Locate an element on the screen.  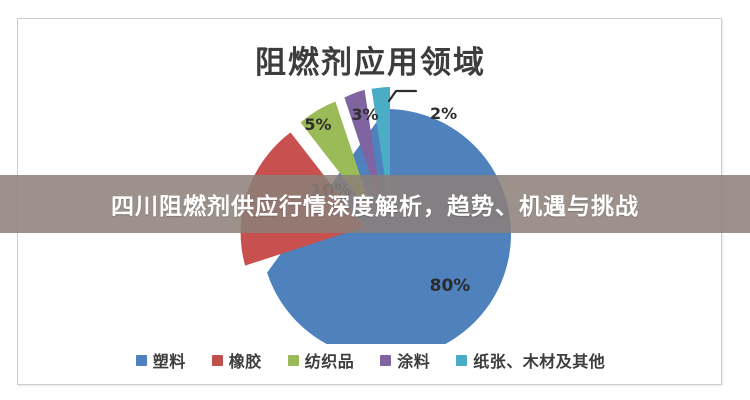
legend-item-rubber: 橡胶 is located at coordinates (236, 360).